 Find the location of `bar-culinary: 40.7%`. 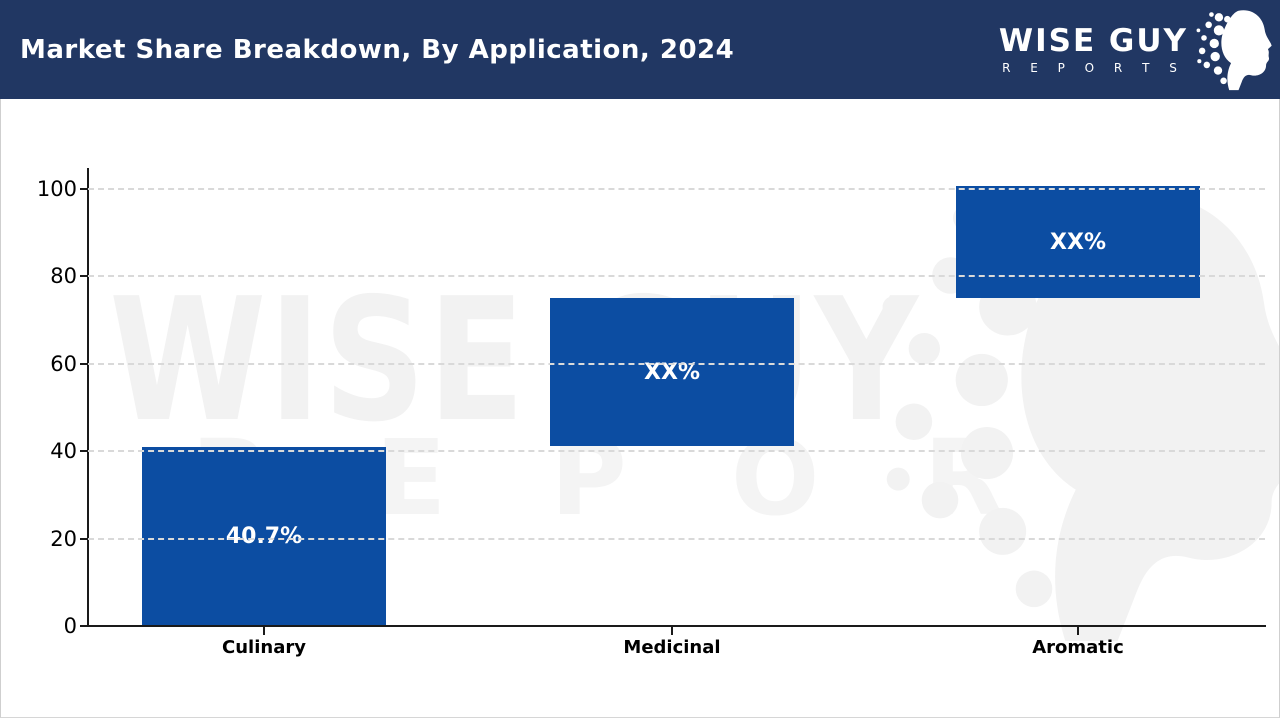

bar-culinary: 40.7% is located at coordinates (264, 536).